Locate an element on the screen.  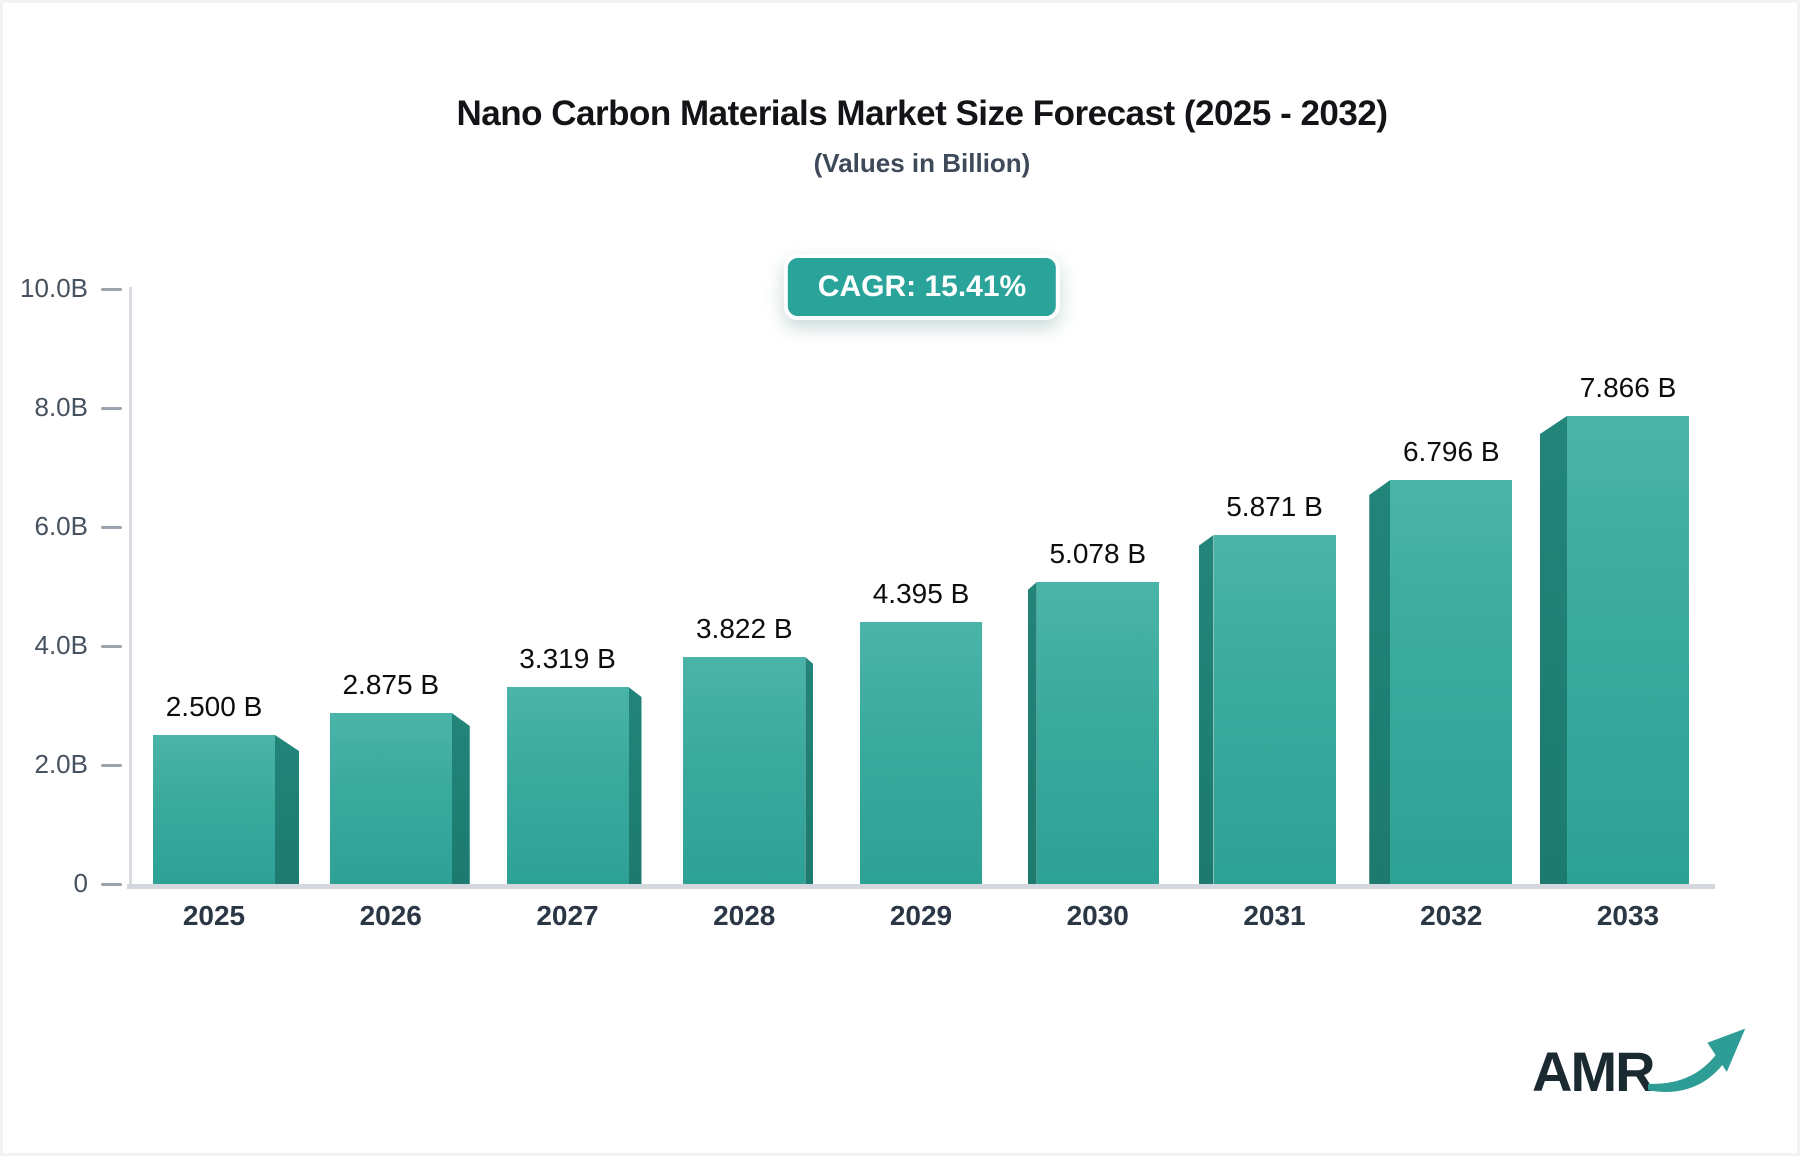
x-axis-year-label: 2031 is located at coordinates (1274, 915).